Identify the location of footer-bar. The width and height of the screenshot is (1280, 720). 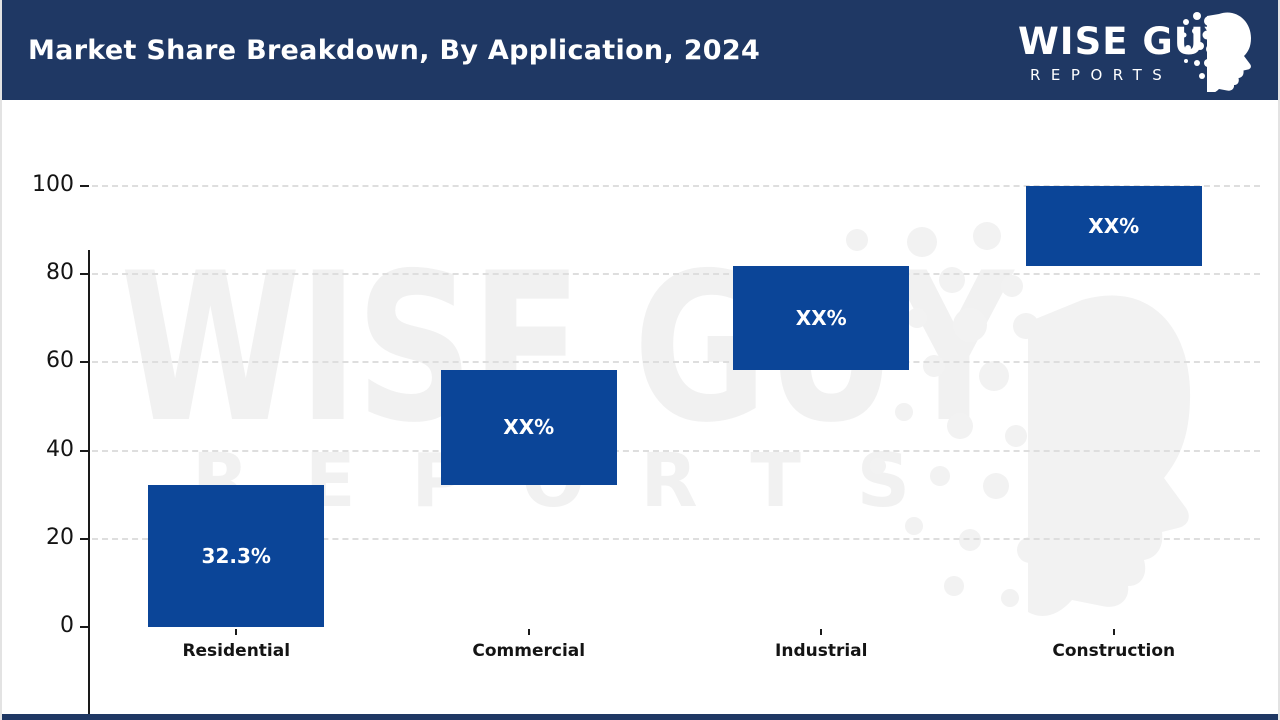
(640, 717).